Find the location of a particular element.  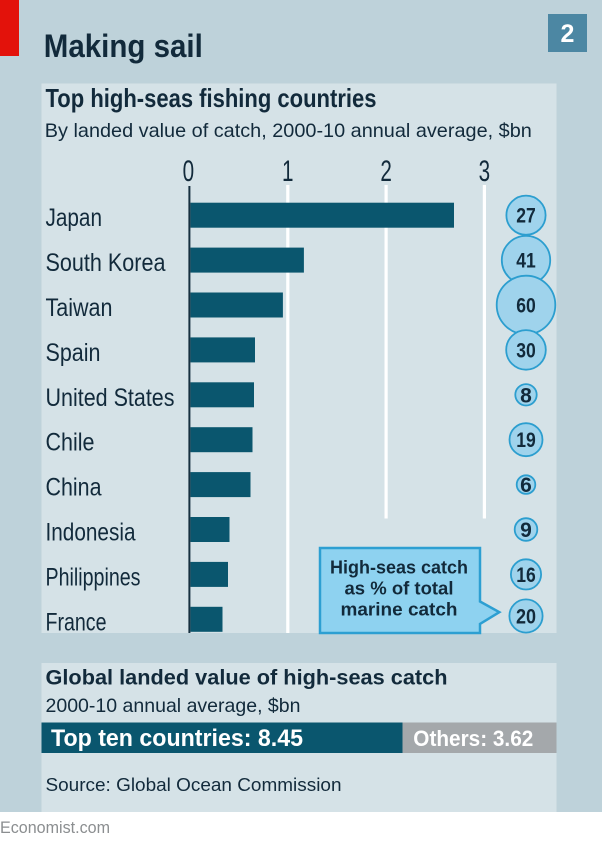

svg-text: 20 is located at coordinates (526, 617).